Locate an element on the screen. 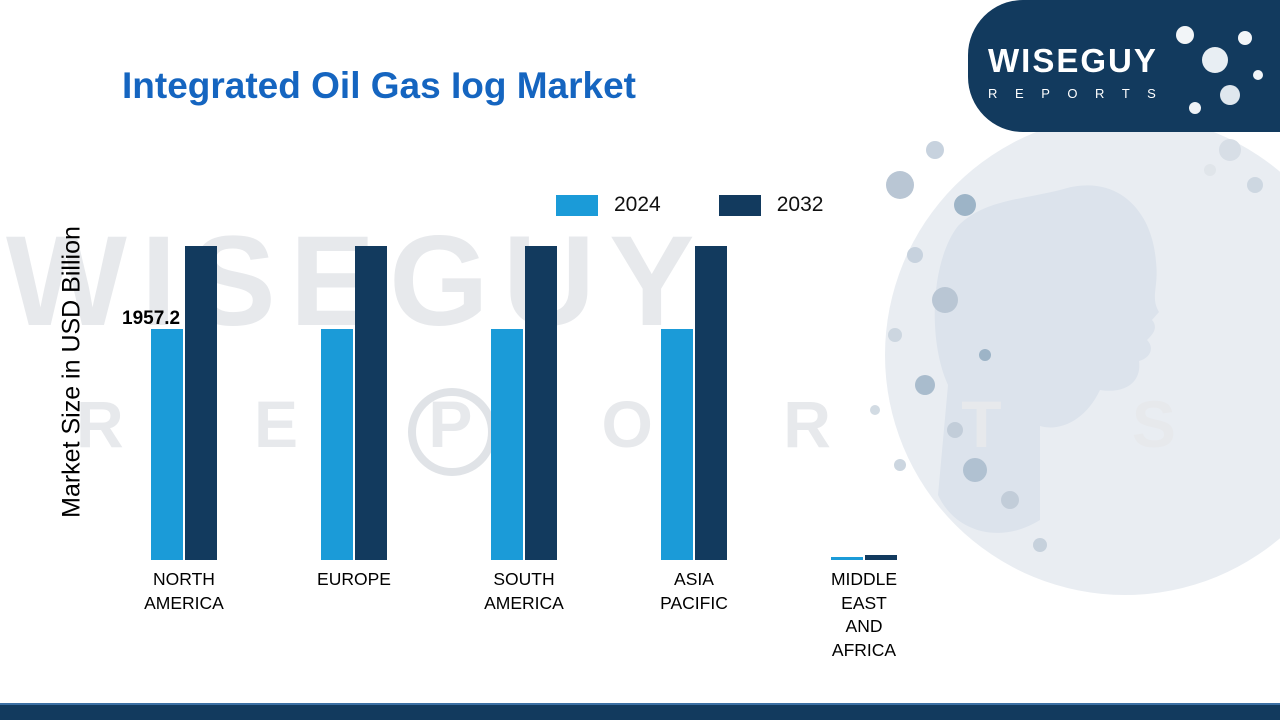  logo-tagline: R E P O R T S is located at coordinates (1075, 93).